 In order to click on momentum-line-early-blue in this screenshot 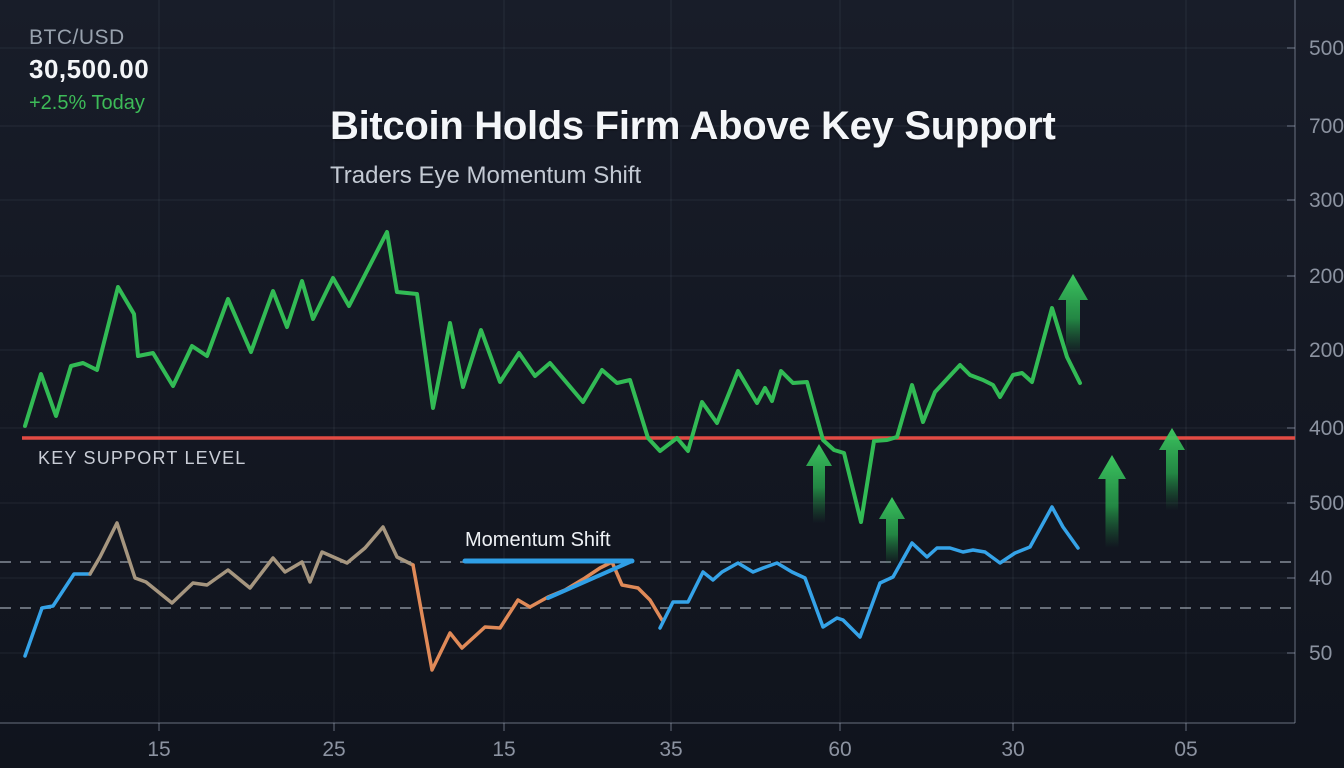, I will do `click(57, 615)`.